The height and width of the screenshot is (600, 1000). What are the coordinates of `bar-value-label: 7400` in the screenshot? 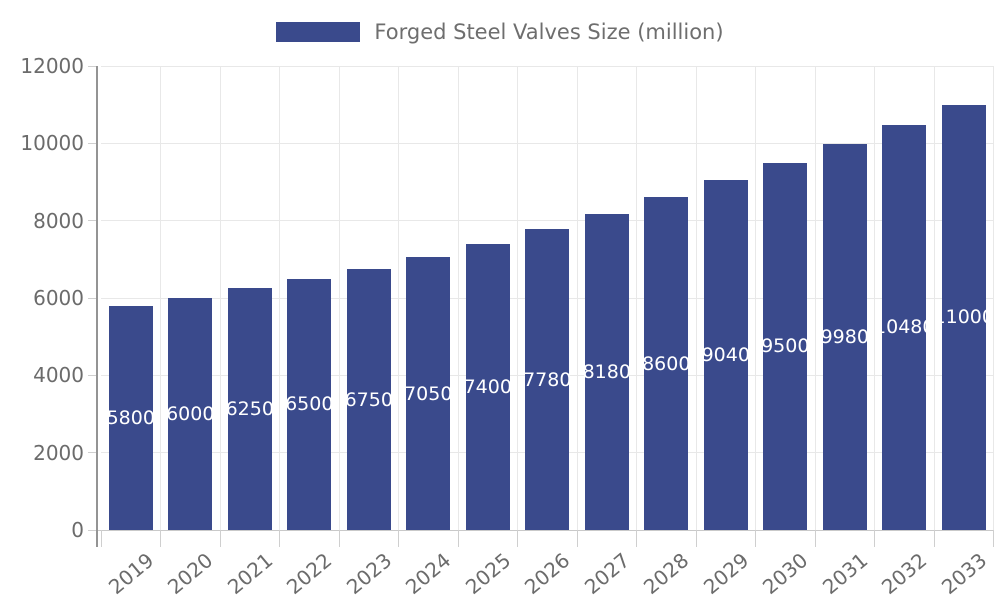 It's located at (487, 386).